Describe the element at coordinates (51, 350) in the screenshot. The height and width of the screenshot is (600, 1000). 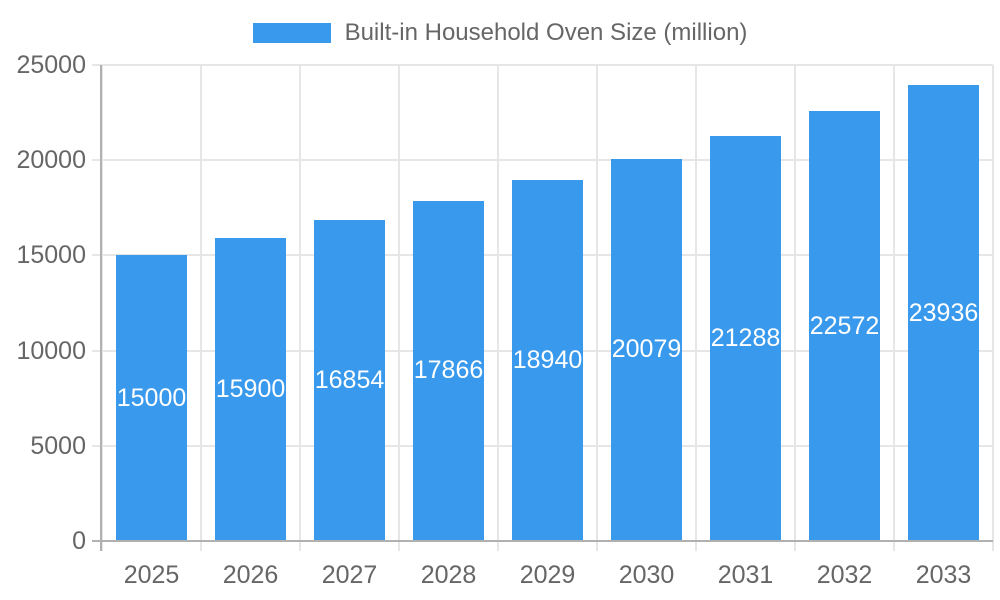
I see `y-axis-tick-label: 10000` at that location.